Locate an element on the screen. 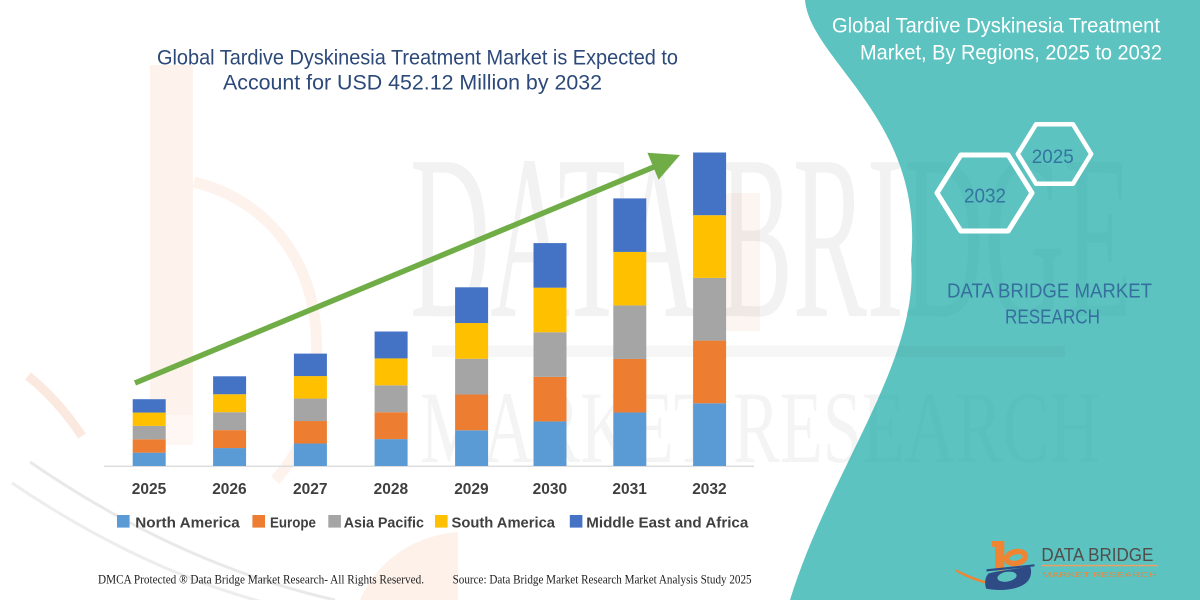 Image resolution: width=1200 pixels, height=600 pixels. svg-text: North America is located at coordinates (187, 523).